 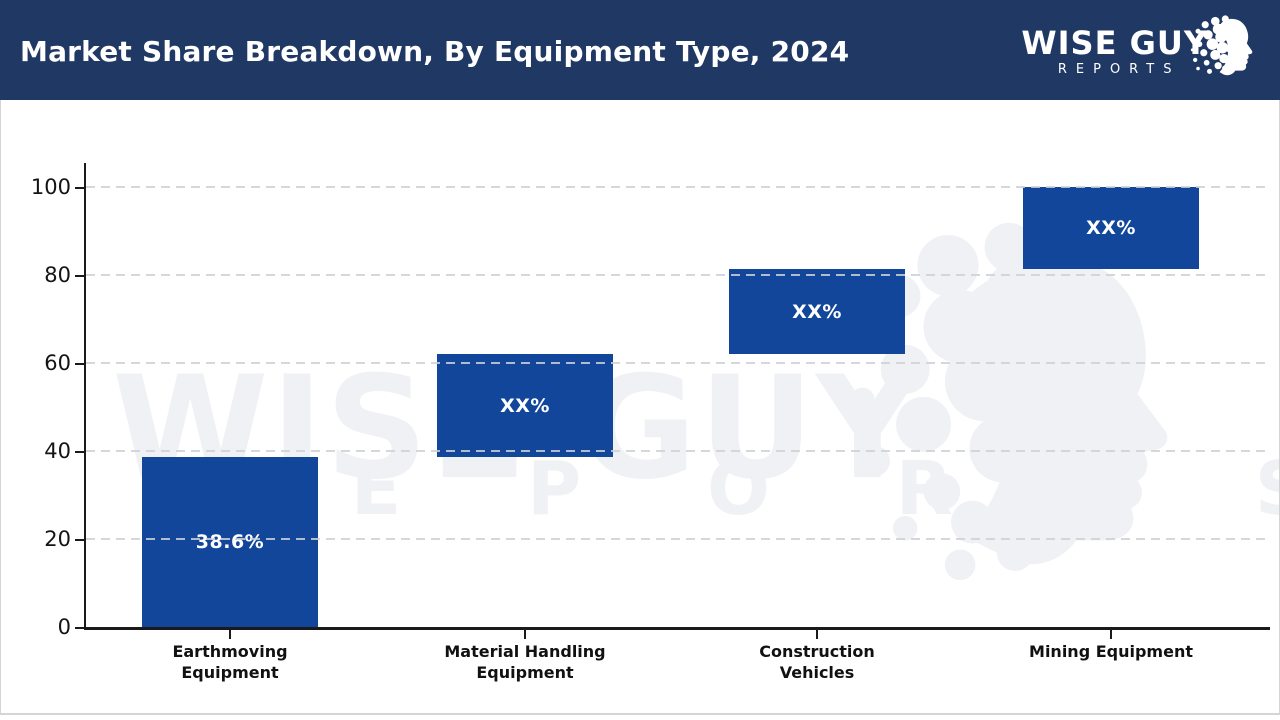 What do you see at coordinates (1119, 69) in the screenshot?
I see `logo-reports-text: REPORTS` at bounding box center [1119, 69].